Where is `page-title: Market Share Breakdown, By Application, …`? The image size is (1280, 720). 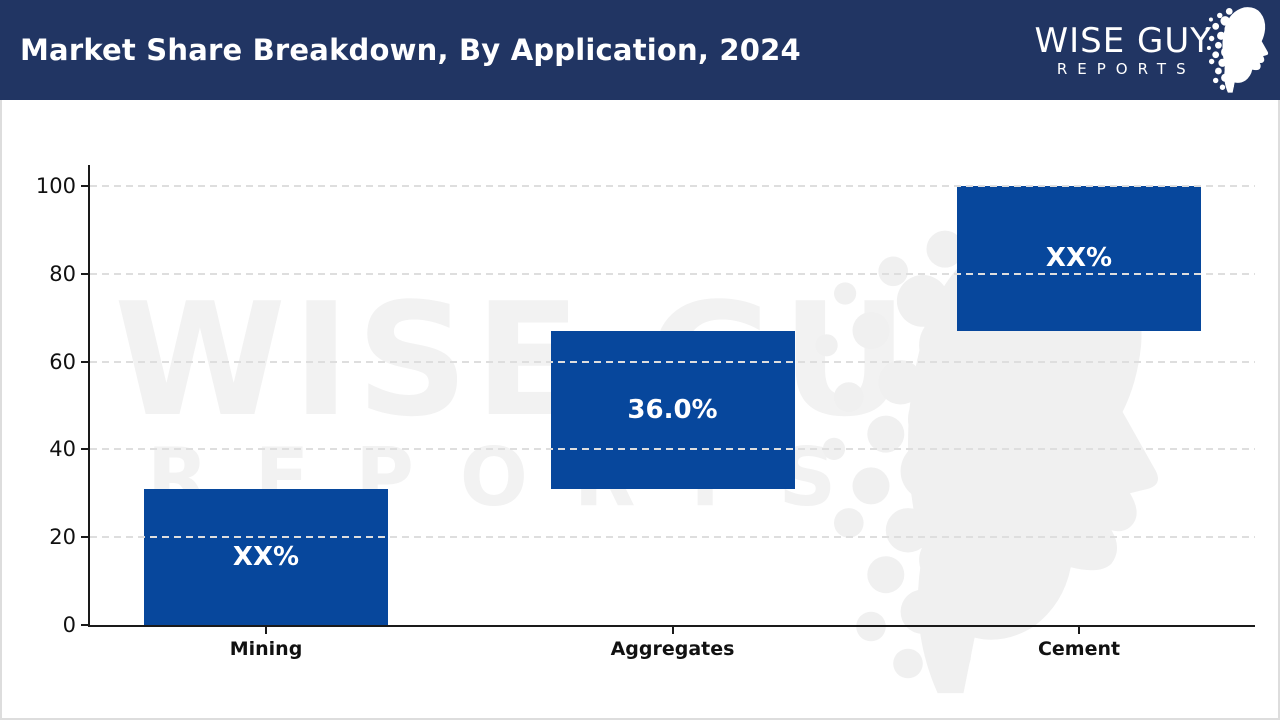
page-title: Market Share Breakdown, By Application, … is located at coordinates (410, 50).